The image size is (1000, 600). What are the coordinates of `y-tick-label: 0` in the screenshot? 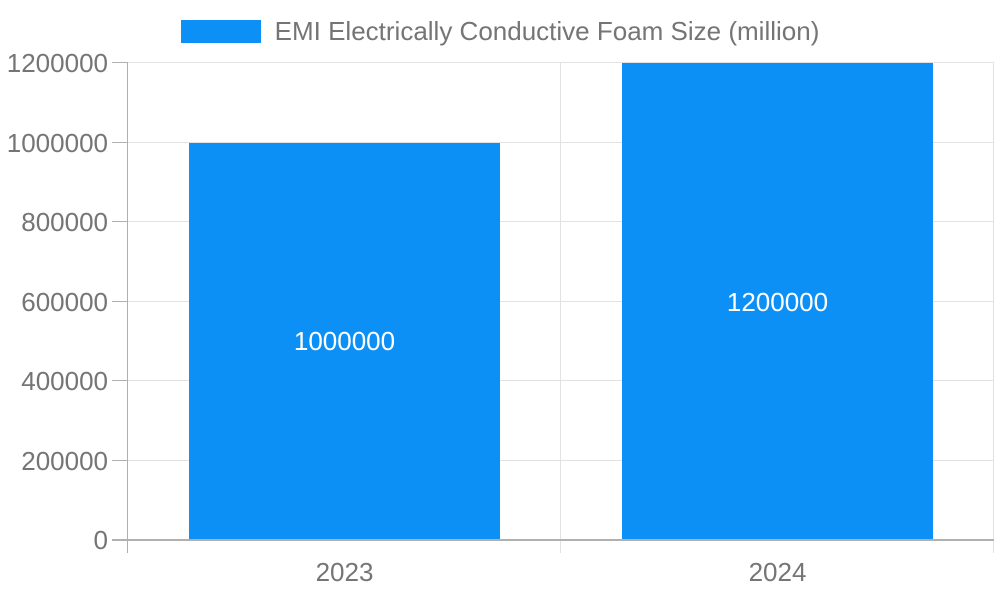 It's located at (100, 540).